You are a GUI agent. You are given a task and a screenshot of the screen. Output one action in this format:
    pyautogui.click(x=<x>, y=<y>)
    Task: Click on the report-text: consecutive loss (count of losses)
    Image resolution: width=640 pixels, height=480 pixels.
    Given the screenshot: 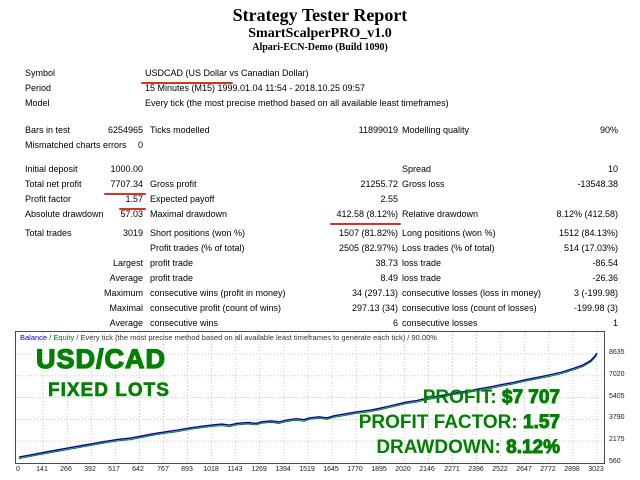 What is the action you would take?
    pyautogui.click(x=469, y=308)
    